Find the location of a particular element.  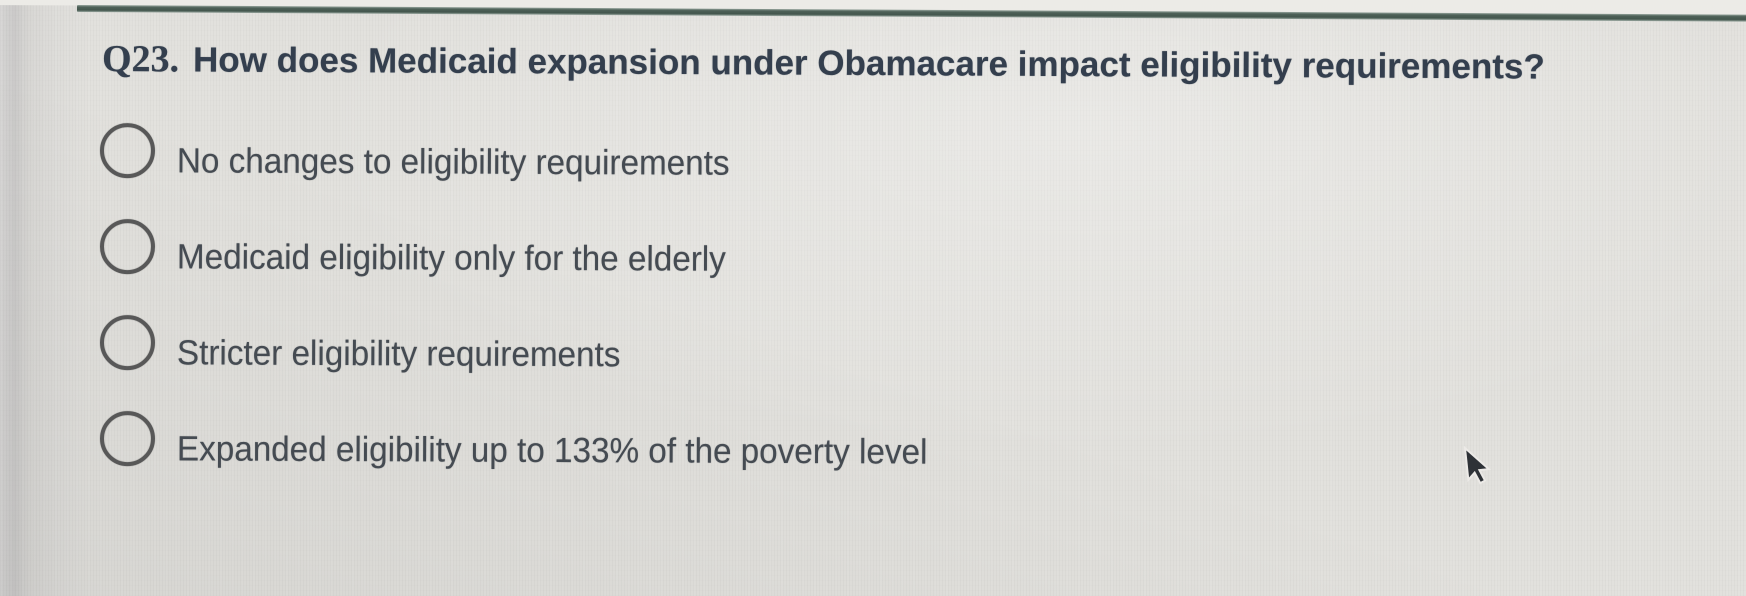

question-number: Q23. is located at coordinates (140, 59).